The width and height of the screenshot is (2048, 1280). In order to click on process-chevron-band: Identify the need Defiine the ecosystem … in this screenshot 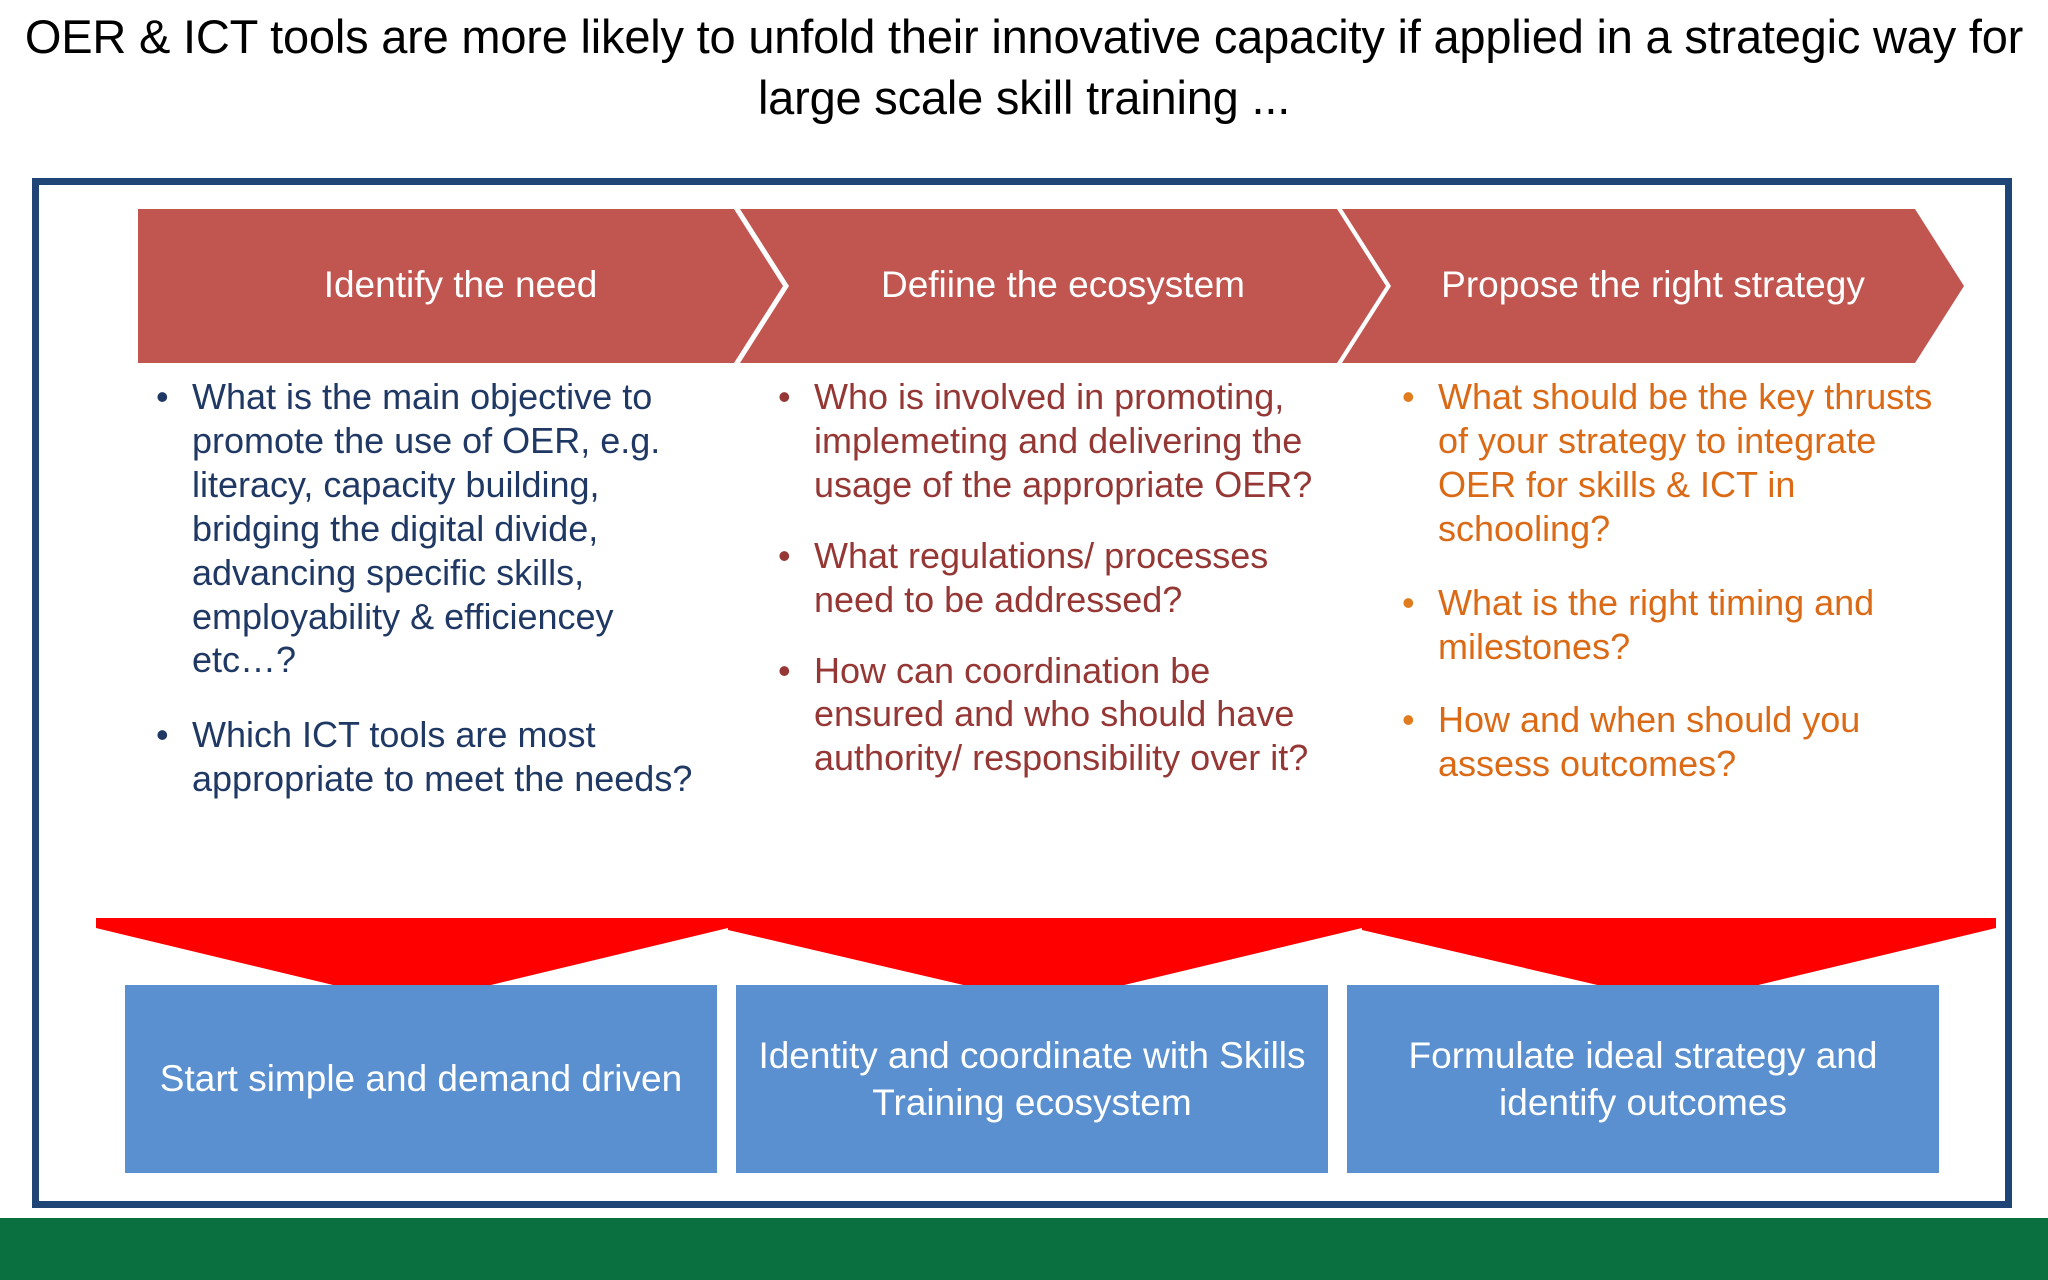, I will do `click(1051, 286)`.